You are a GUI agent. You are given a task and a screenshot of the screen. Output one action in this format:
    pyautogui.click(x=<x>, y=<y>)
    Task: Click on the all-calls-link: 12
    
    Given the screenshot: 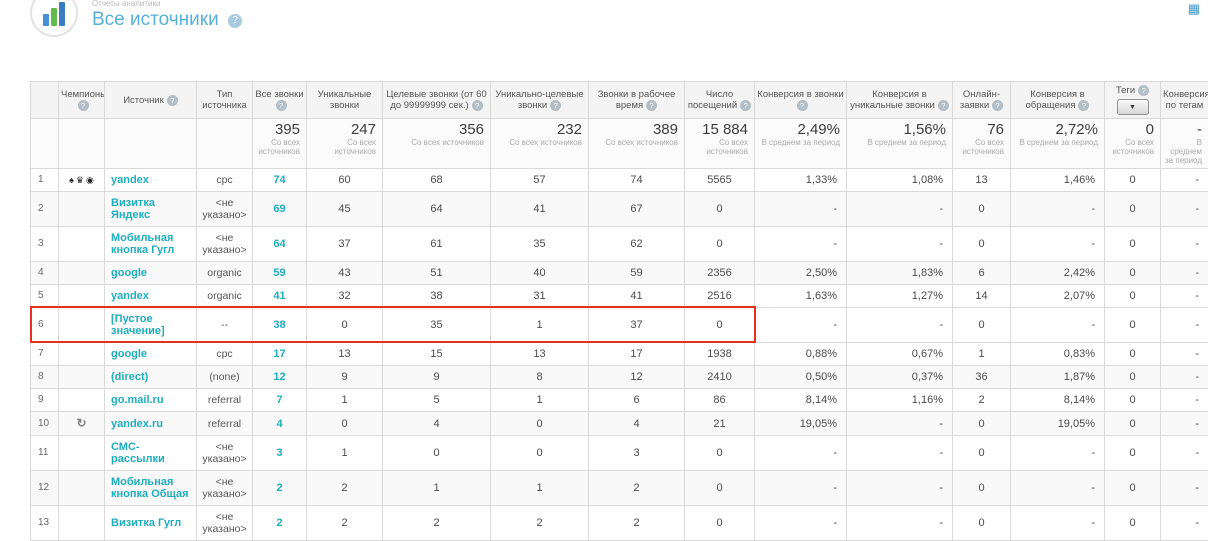 What is the action you would take?
    pyautogui.click(x=279, y=377)
    